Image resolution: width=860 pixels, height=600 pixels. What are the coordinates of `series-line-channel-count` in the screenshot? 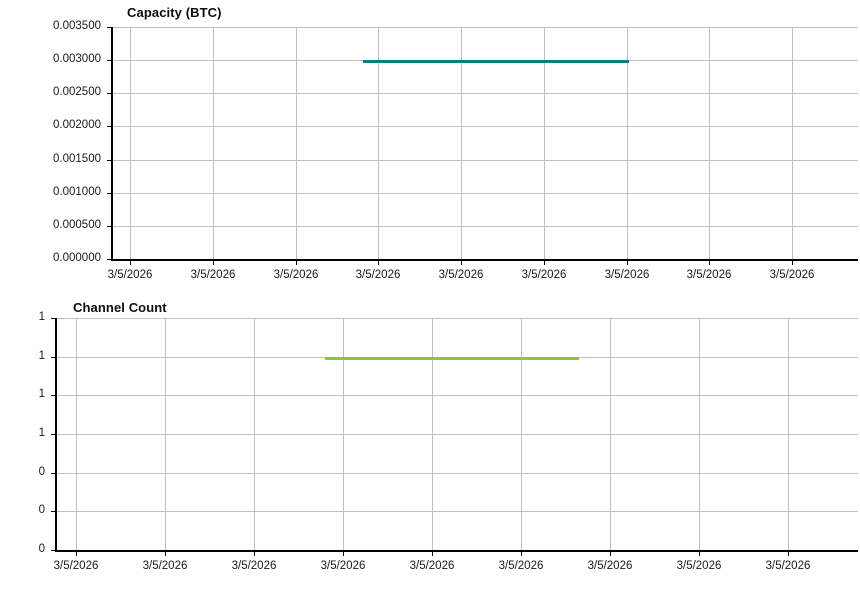 It's located at (452, 358).